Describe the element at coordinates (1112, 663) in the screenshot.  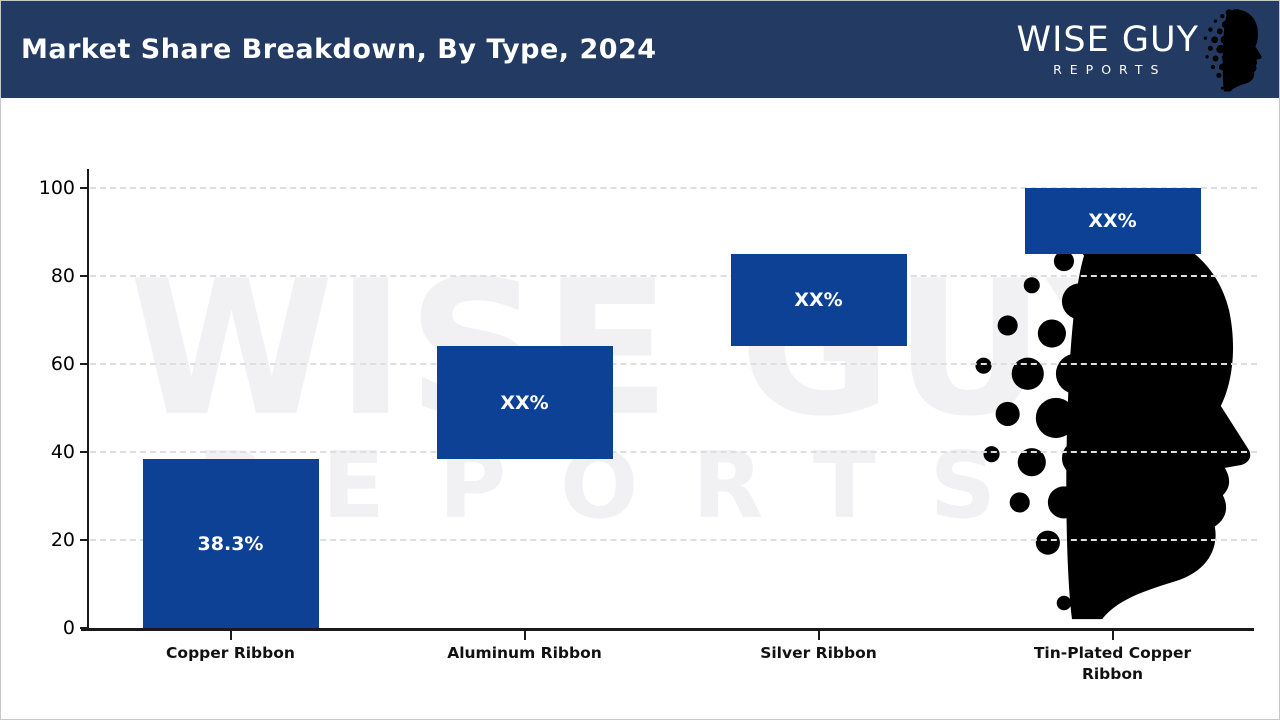
I see `x-tick-label-tin-plated-copper-ribbon: Tin-Plated Copper Ribbon` at that location.